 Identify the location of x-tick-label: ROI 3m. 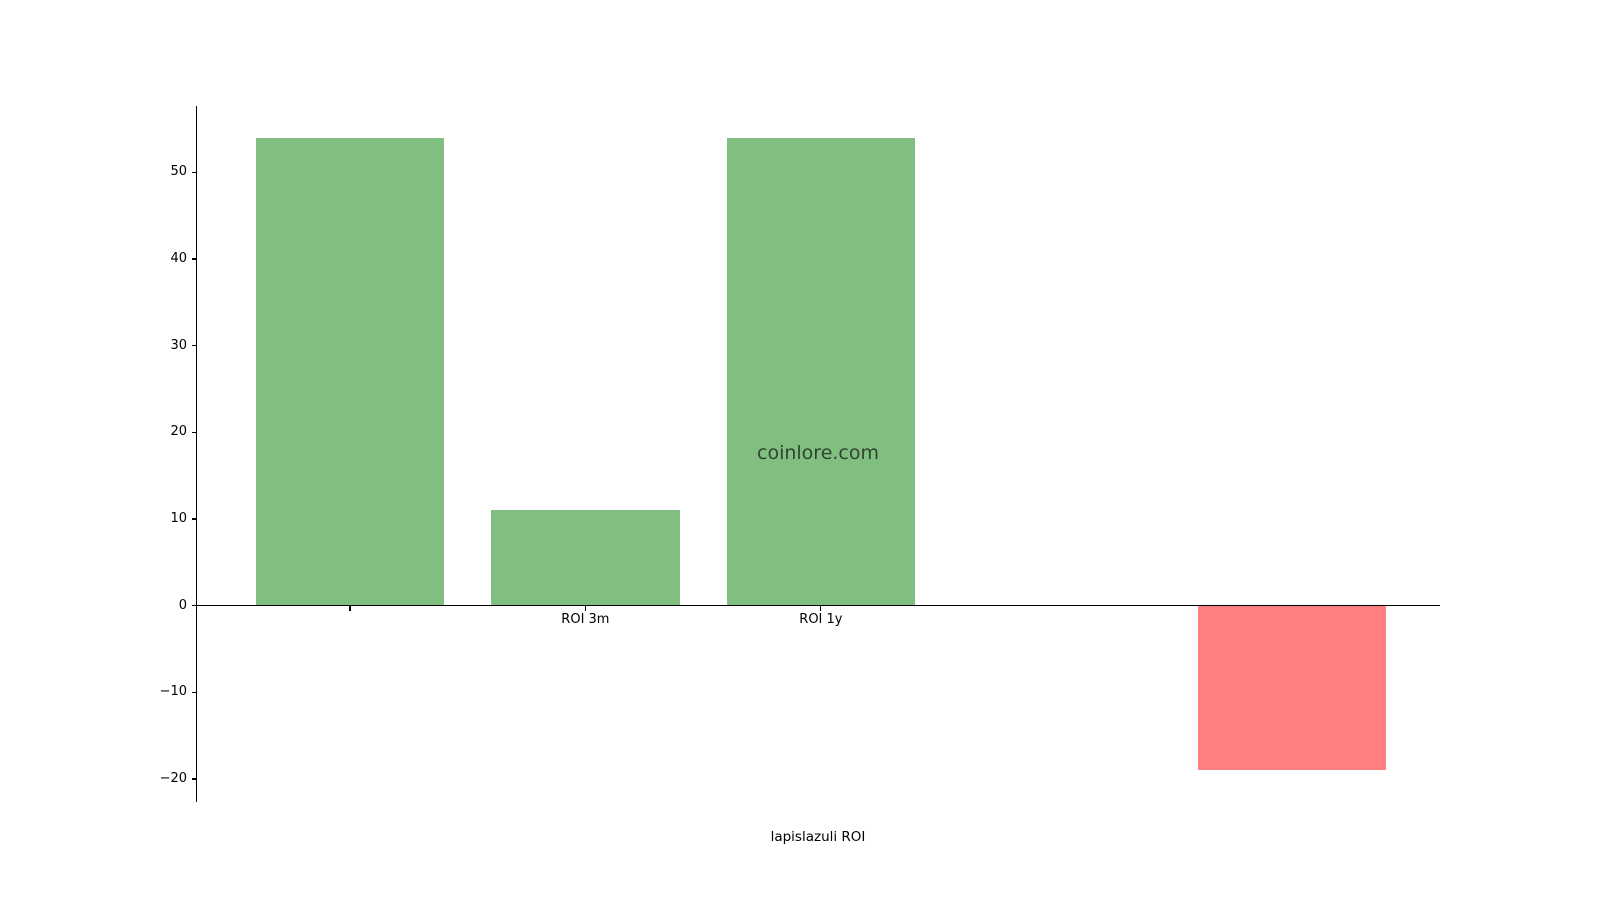
(585, 620).